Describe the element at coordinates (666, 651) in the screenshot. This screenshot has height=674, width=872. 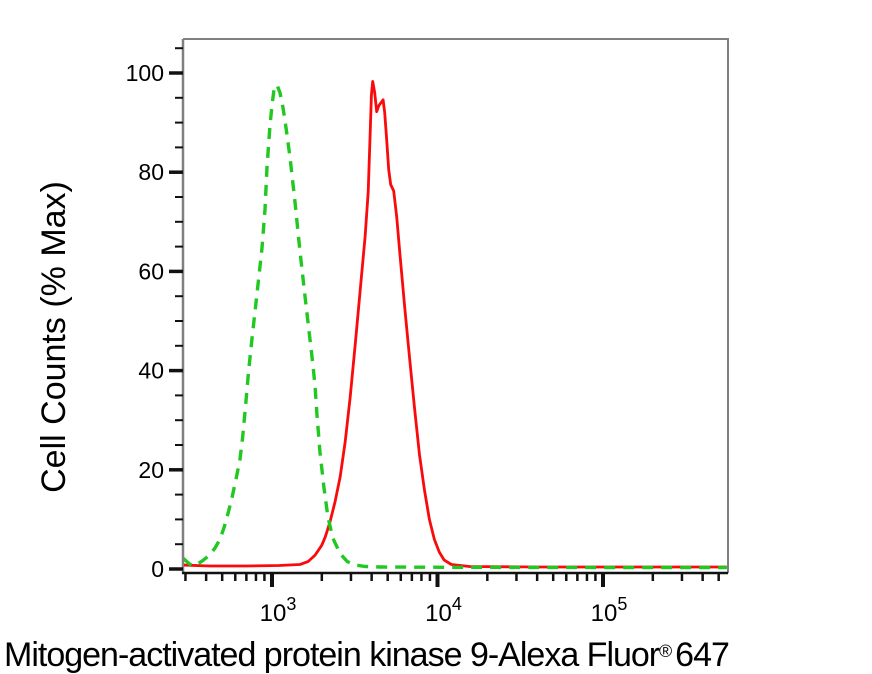
I see `registered-trademark-symbol: ®` at that location.